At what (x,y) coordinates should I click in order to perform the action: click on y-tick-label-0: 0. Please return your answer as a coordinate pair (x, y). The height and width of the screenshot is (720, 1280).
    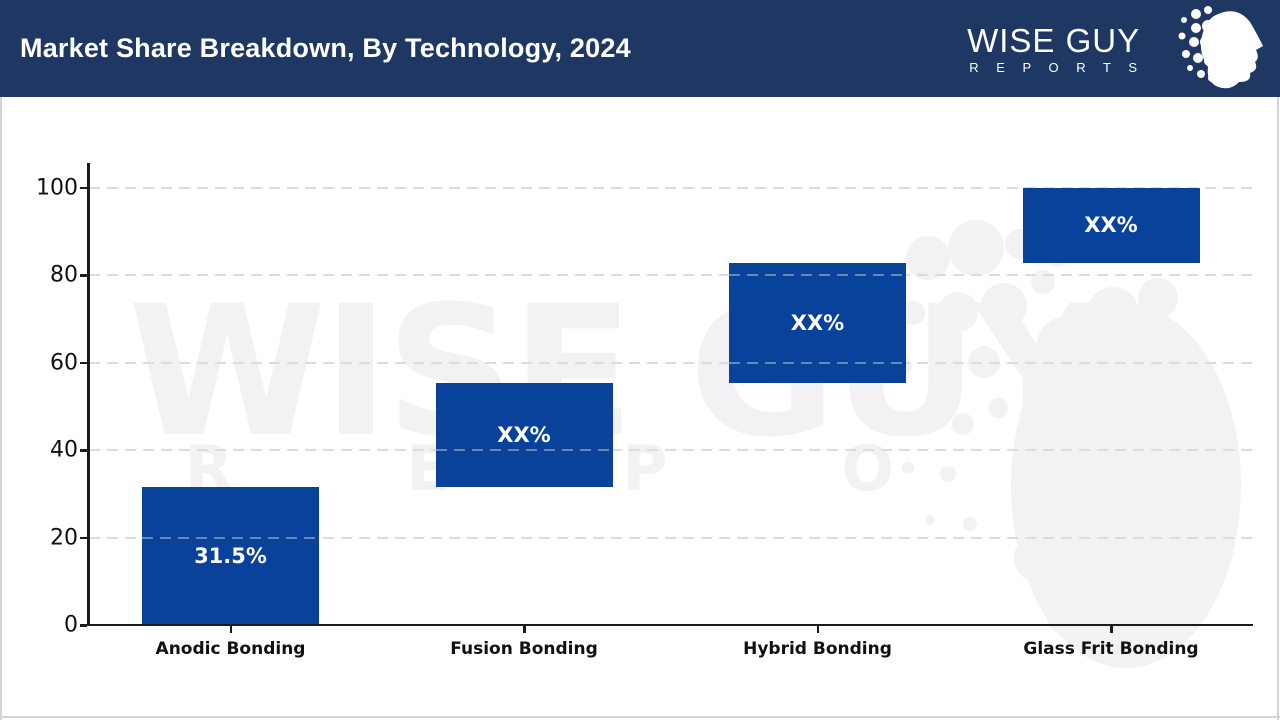
    Looking at the image, I should click on (71, 625).